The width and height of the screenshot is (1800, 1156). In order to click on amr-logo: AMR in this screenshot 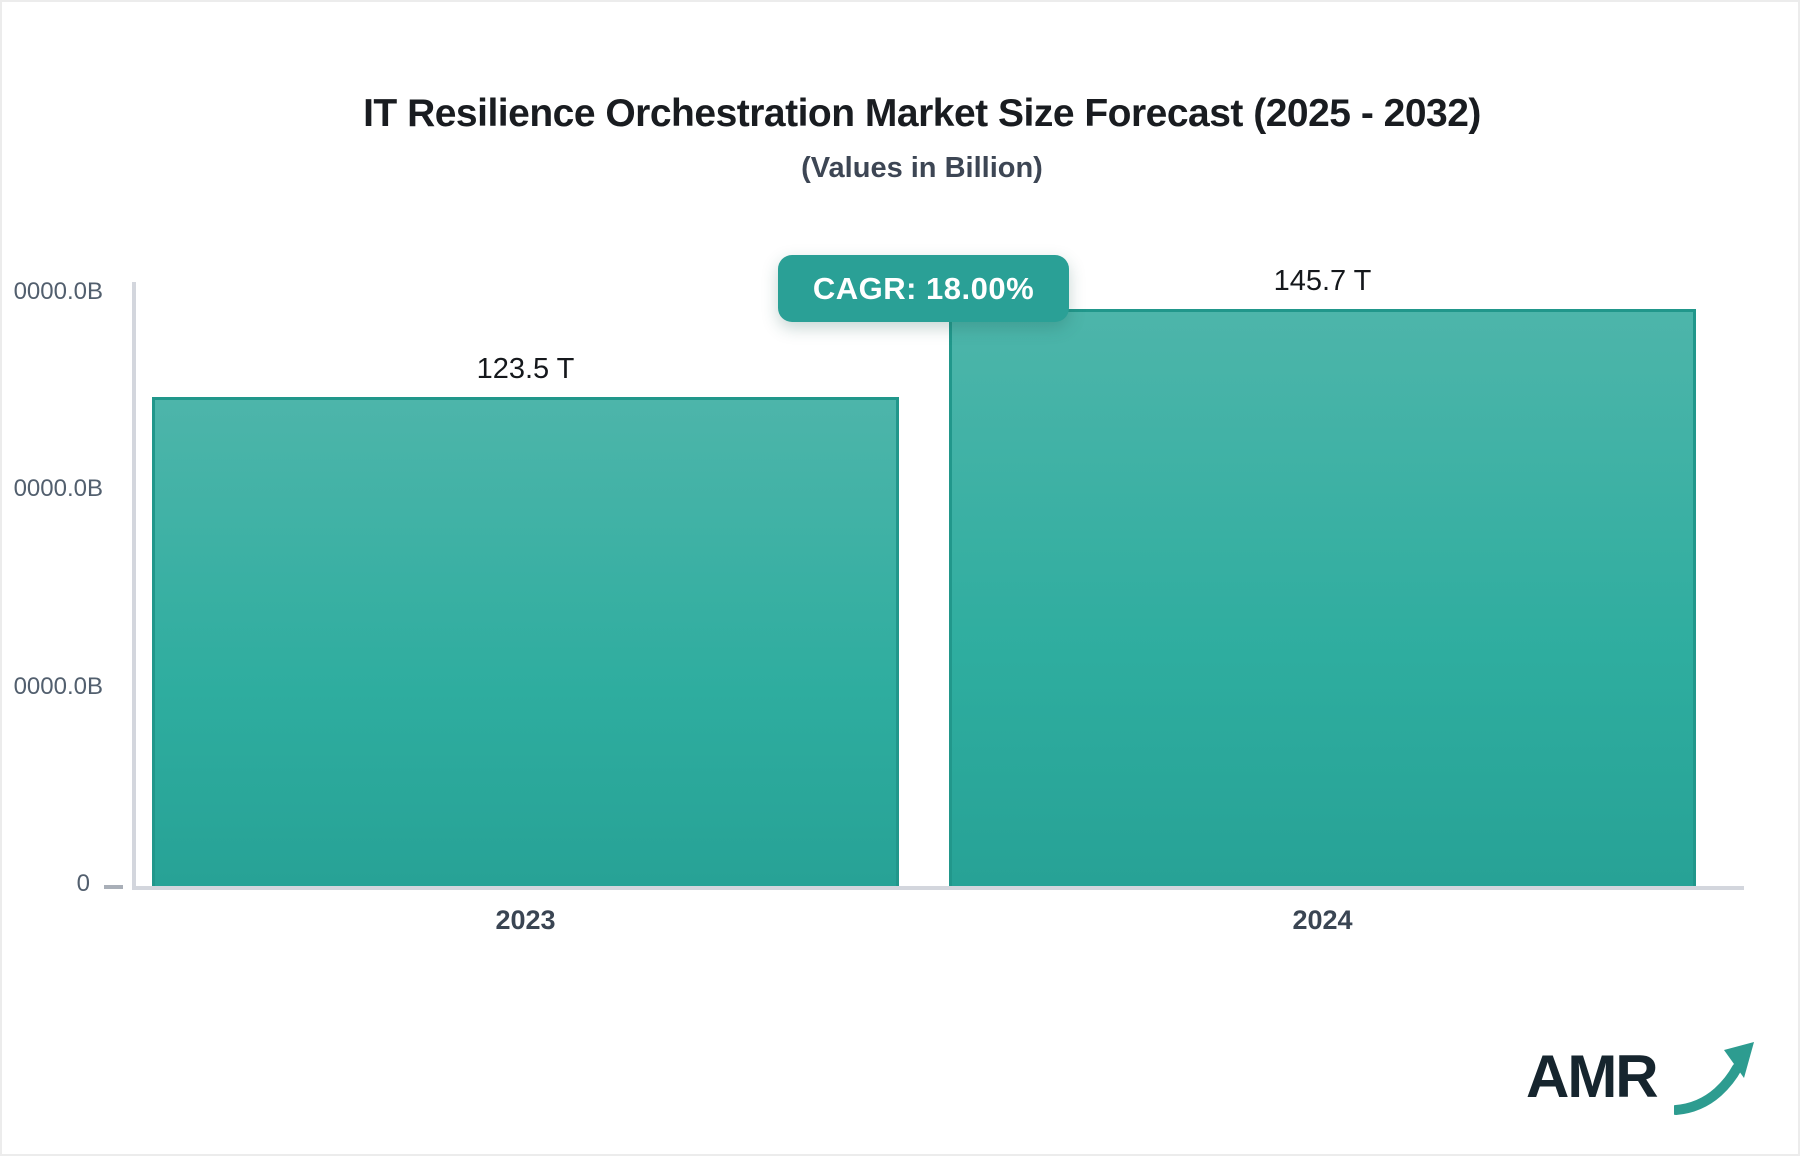, I will do `click(1641, 1079)`.